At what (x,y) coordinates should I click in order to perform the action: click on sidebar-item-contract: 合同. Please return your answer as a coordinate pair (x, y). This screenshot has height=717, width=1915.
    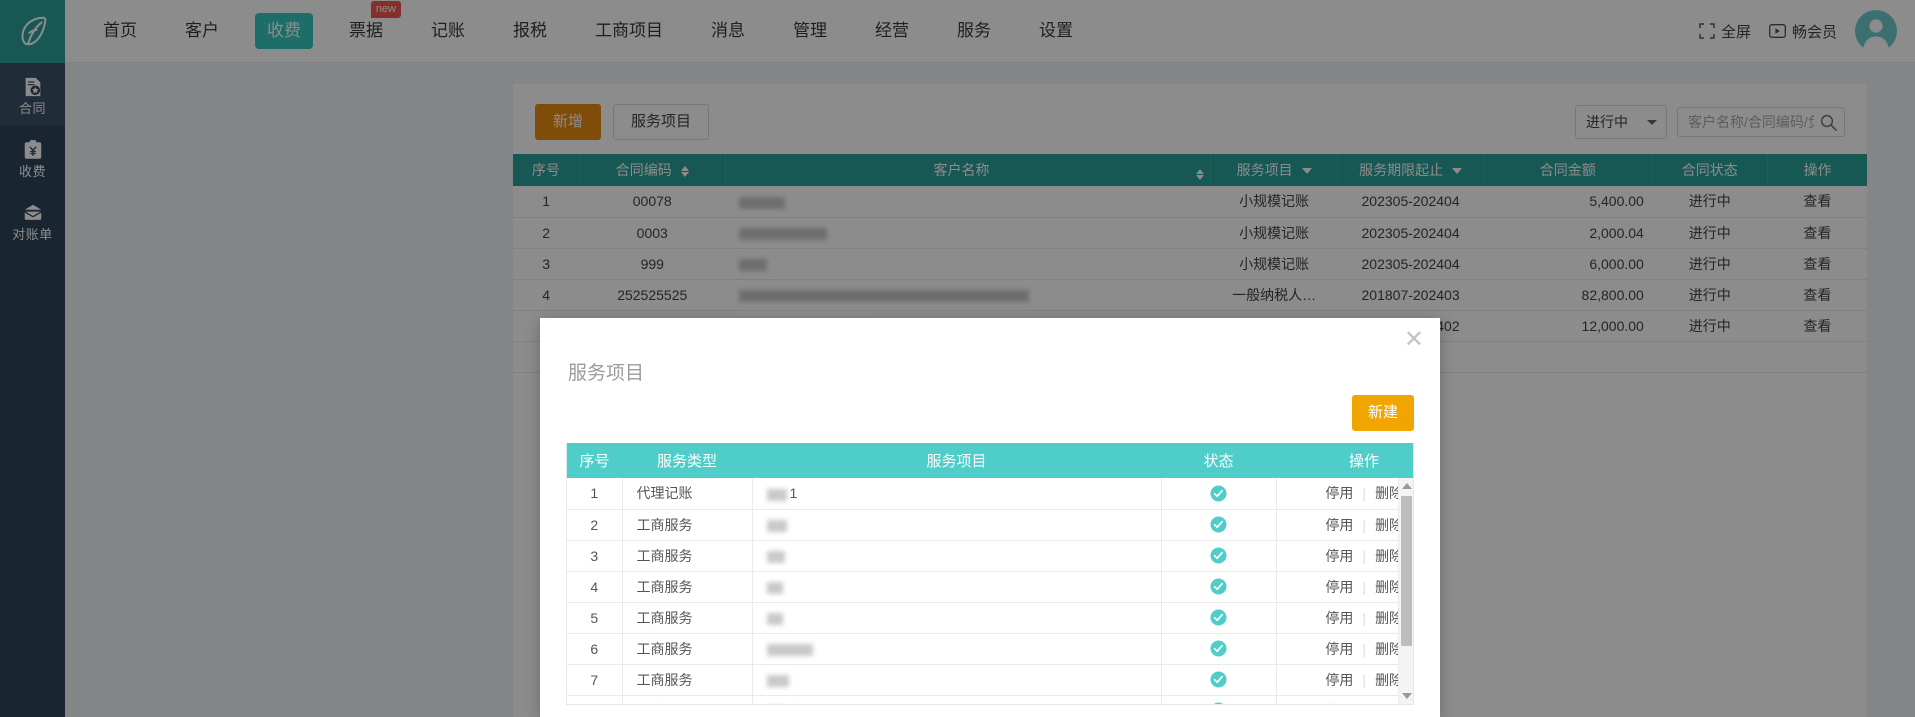
    Looking at the image, I should click on (32, 94).